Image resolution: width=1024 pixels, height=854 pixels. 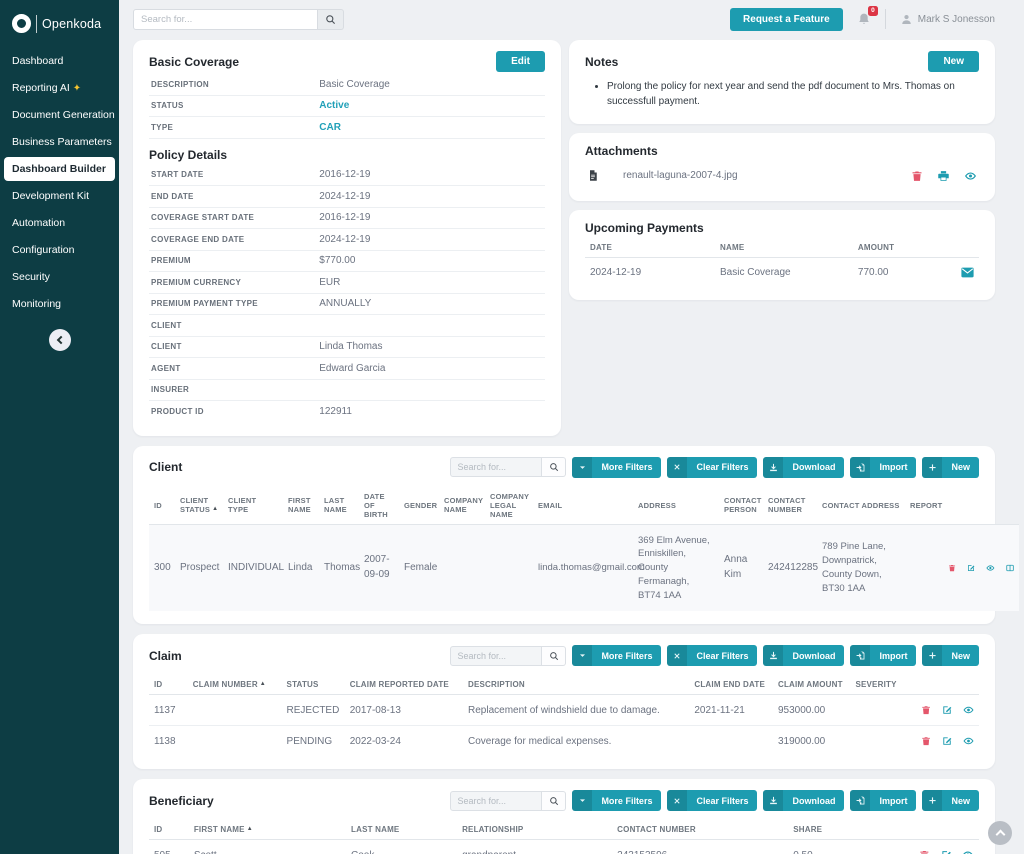 What do you see at coordinates (496, 467) in the screenshot?
I see `client-search-input` at bounding box center [496, 467].